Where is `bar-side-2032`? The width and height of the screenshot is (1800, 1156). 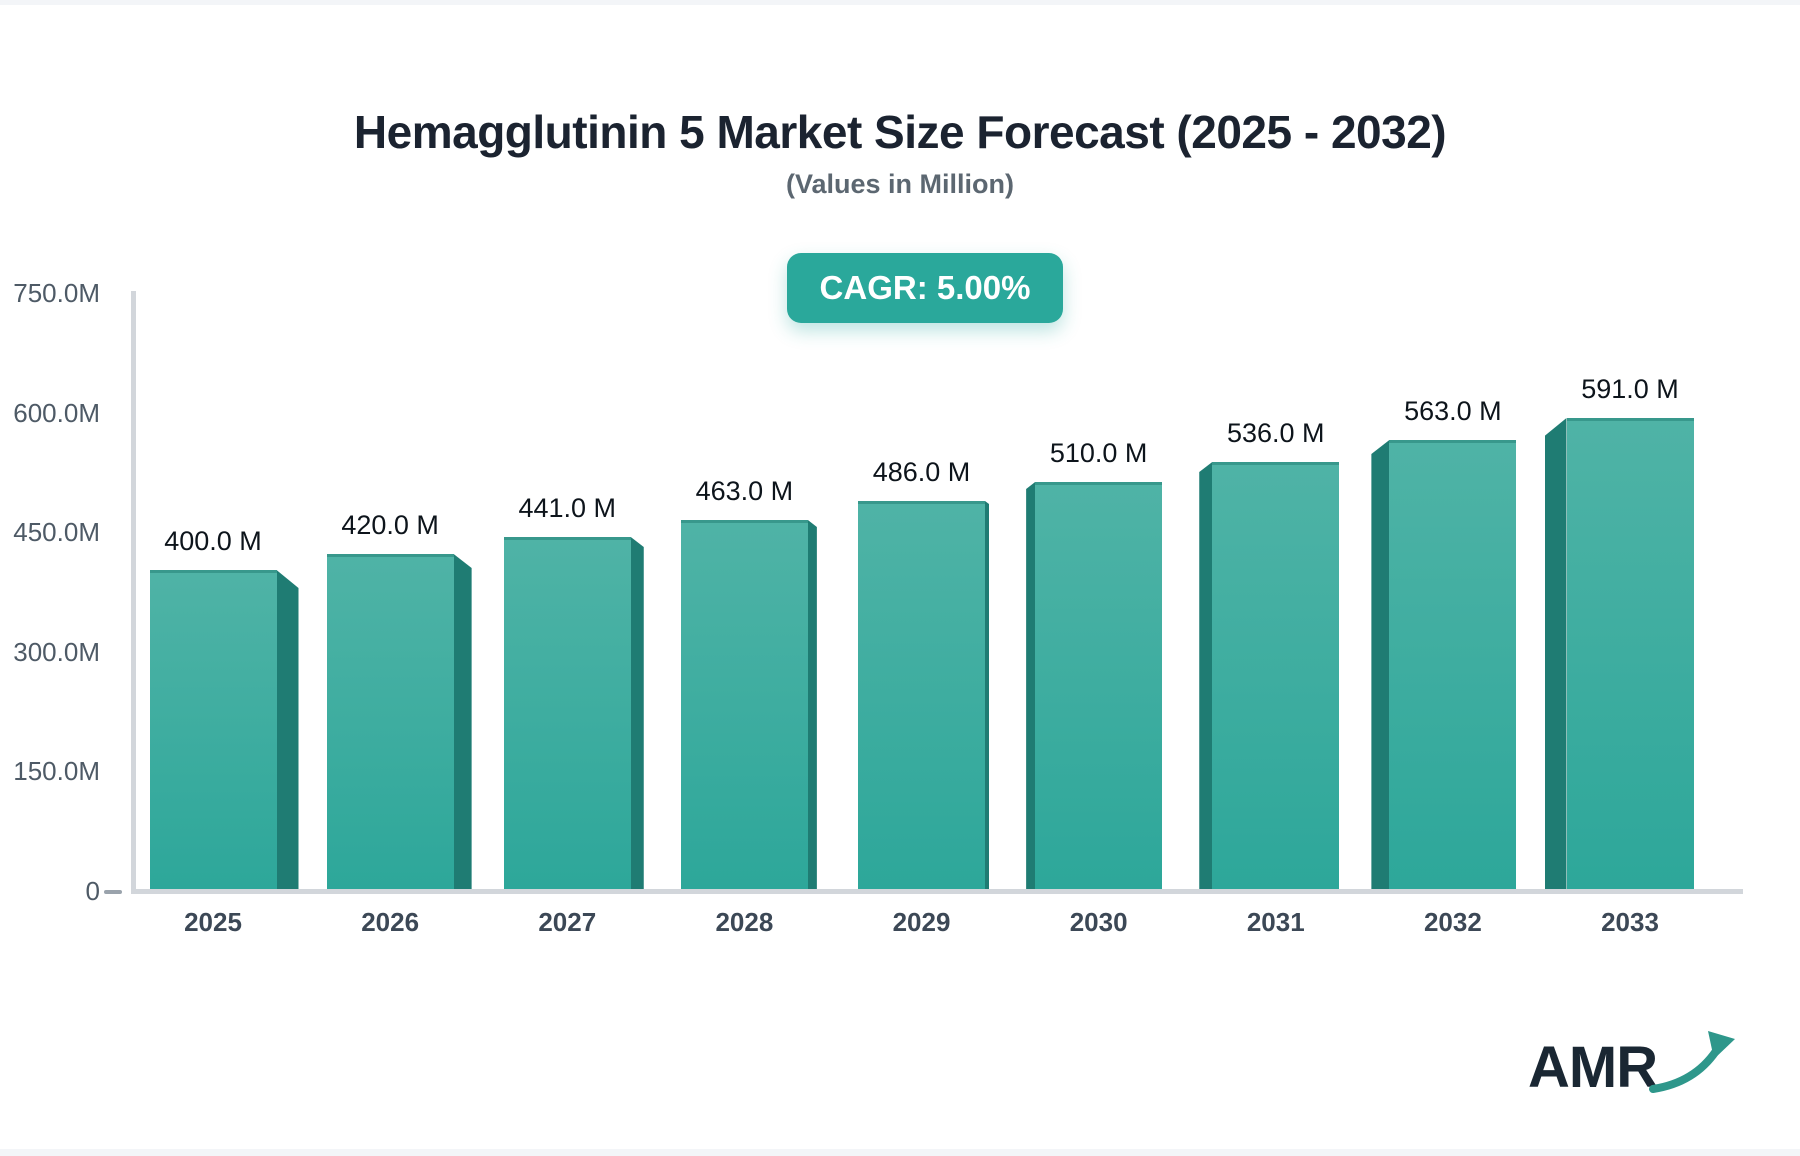
bar-side-2032 is located at coordinates (1380, 664).